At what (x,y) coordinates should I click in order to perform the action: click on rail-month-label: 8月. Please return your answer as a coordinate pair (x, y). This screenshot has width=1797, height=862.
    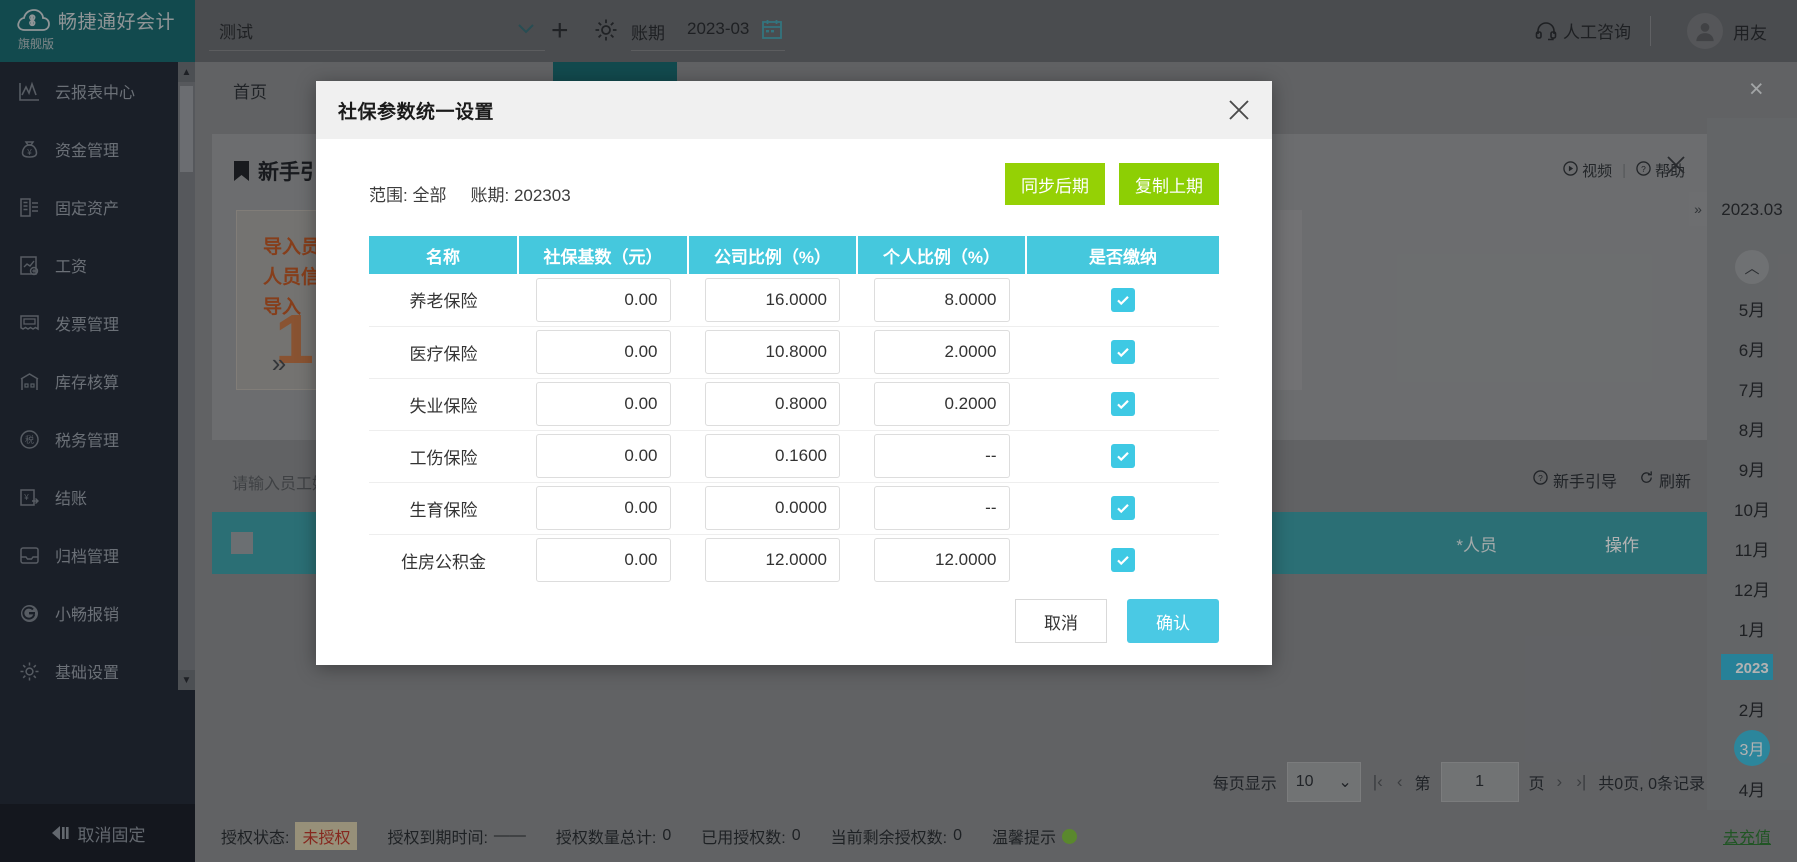
    Looking at the image, I should click on (1752, 430).